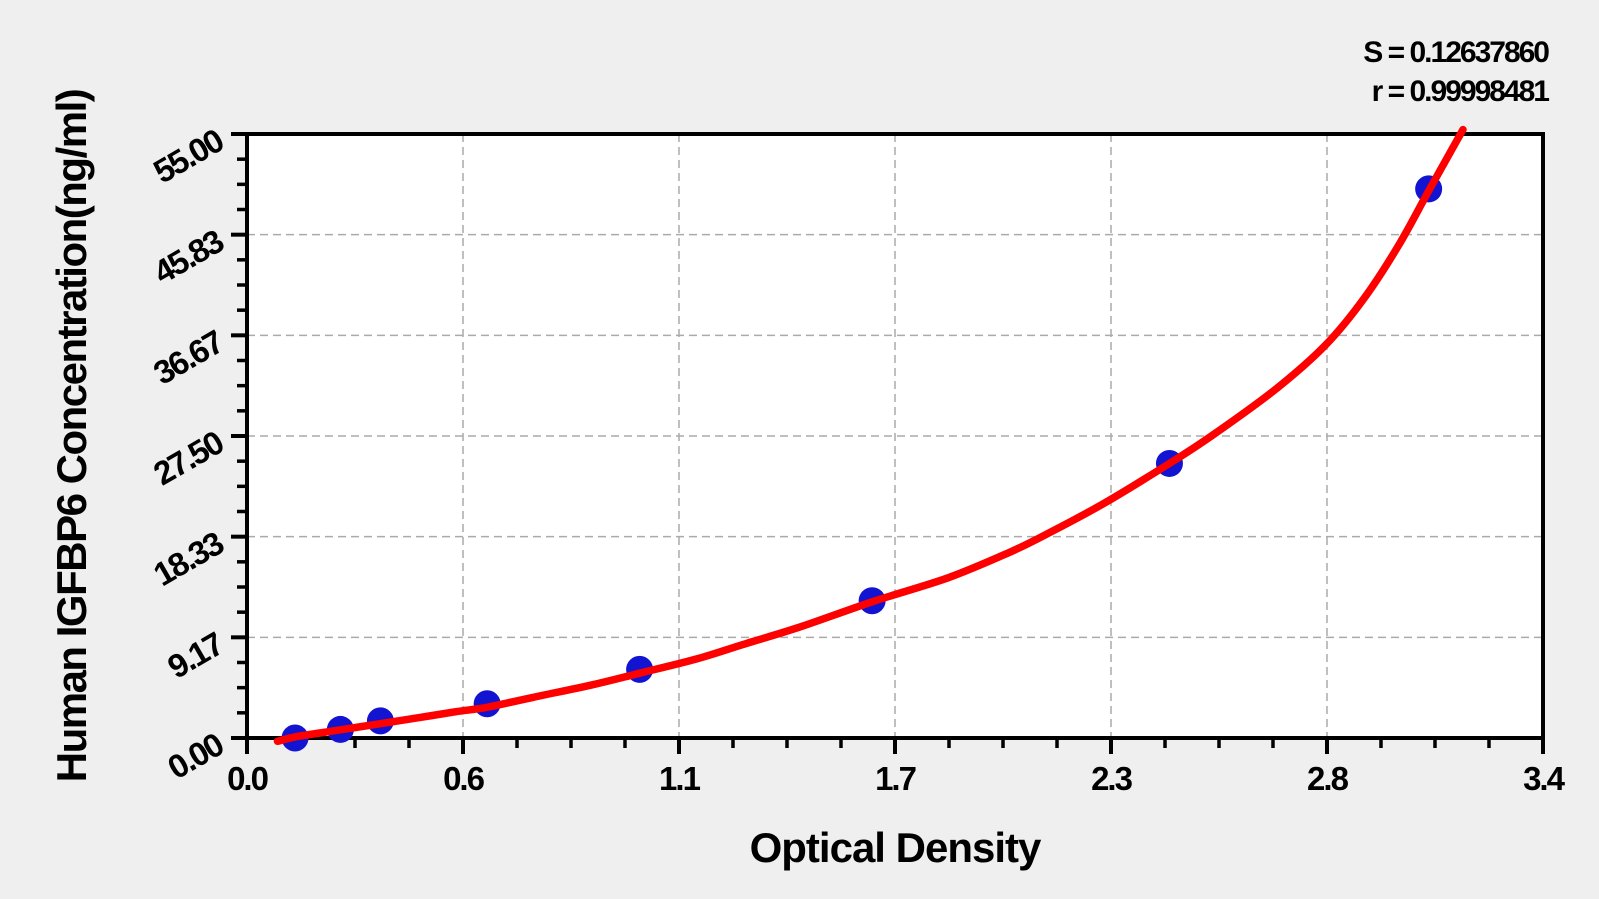  Describe the element at coordinates (895, 847) in the screenshot. I see `x-axis-title: Optical Density` at that location.